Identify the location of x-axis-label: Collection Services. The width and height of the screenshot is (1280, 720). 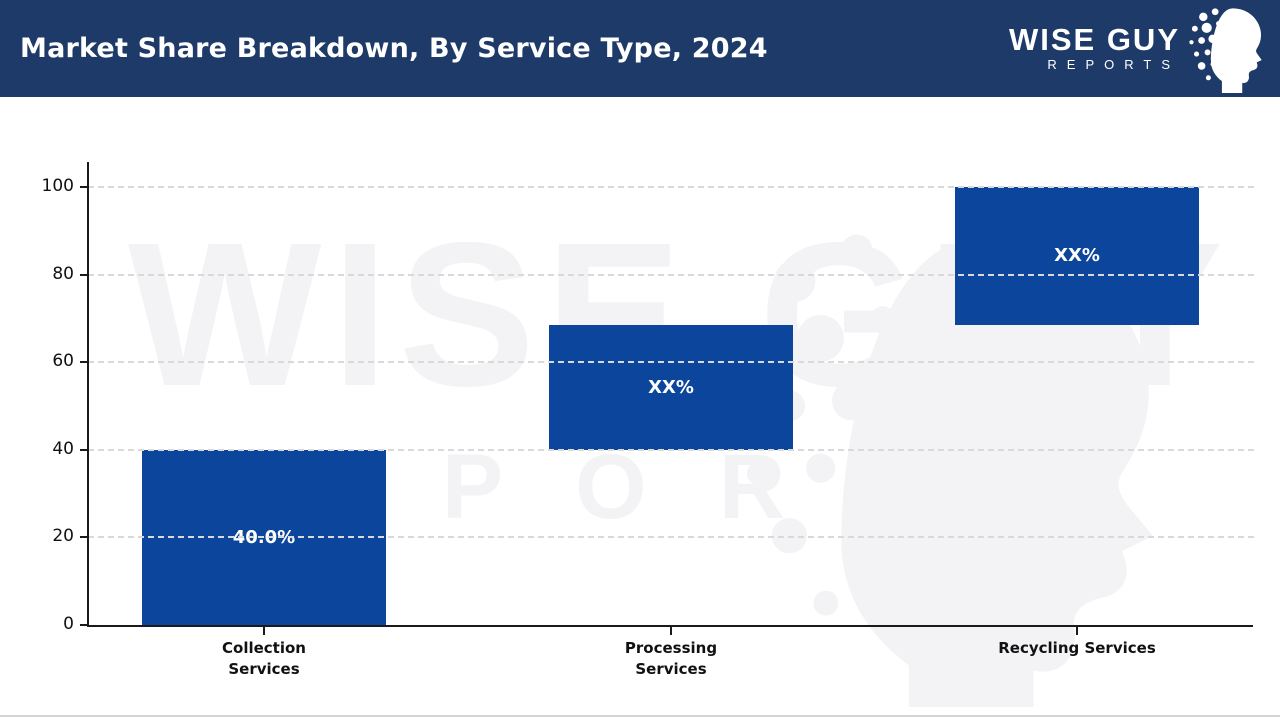
(264, 658).